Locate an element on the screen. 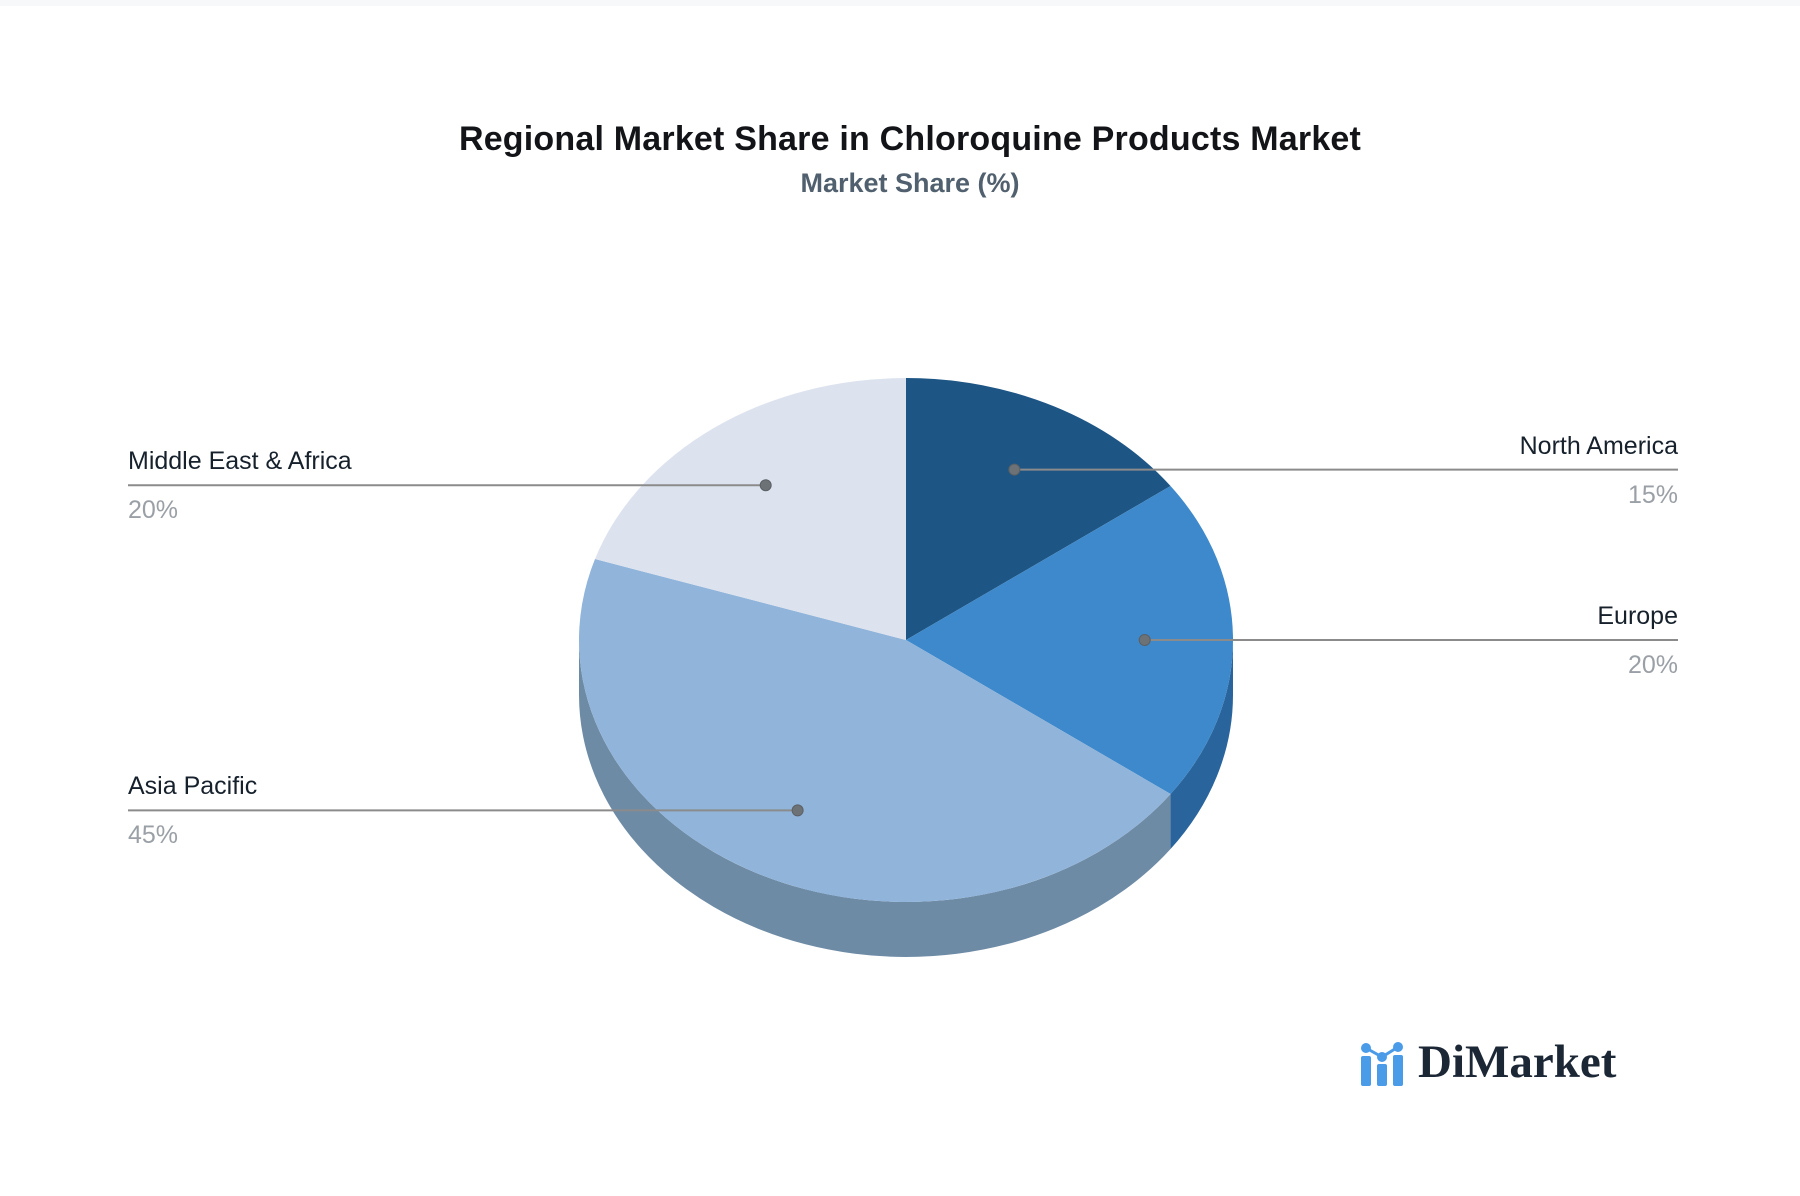  pie-slice-asia-pacific is located at coordinates (874, 731).